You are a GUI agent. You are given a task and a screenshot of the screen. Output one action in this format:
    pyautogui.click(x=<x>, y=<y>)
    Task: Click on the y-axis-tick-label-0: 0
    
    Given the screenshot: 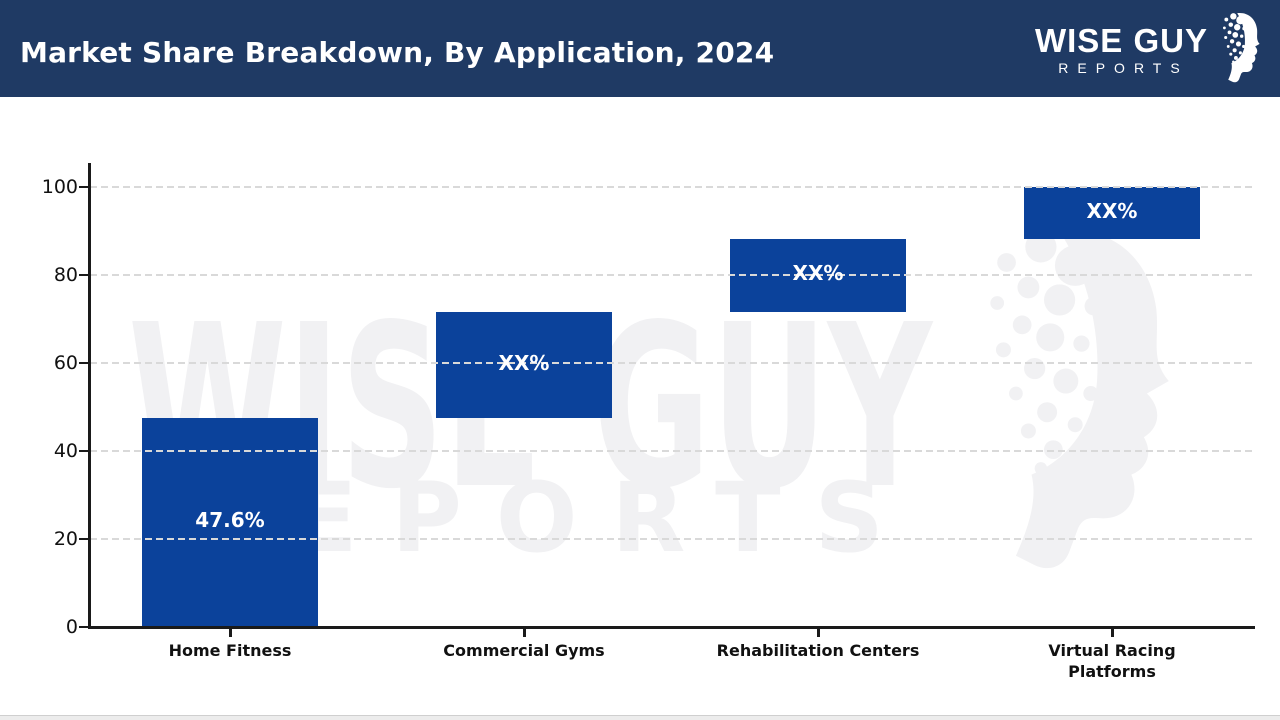 What is the action you would take?
    pyautogui.click(x=71, y=627)
    